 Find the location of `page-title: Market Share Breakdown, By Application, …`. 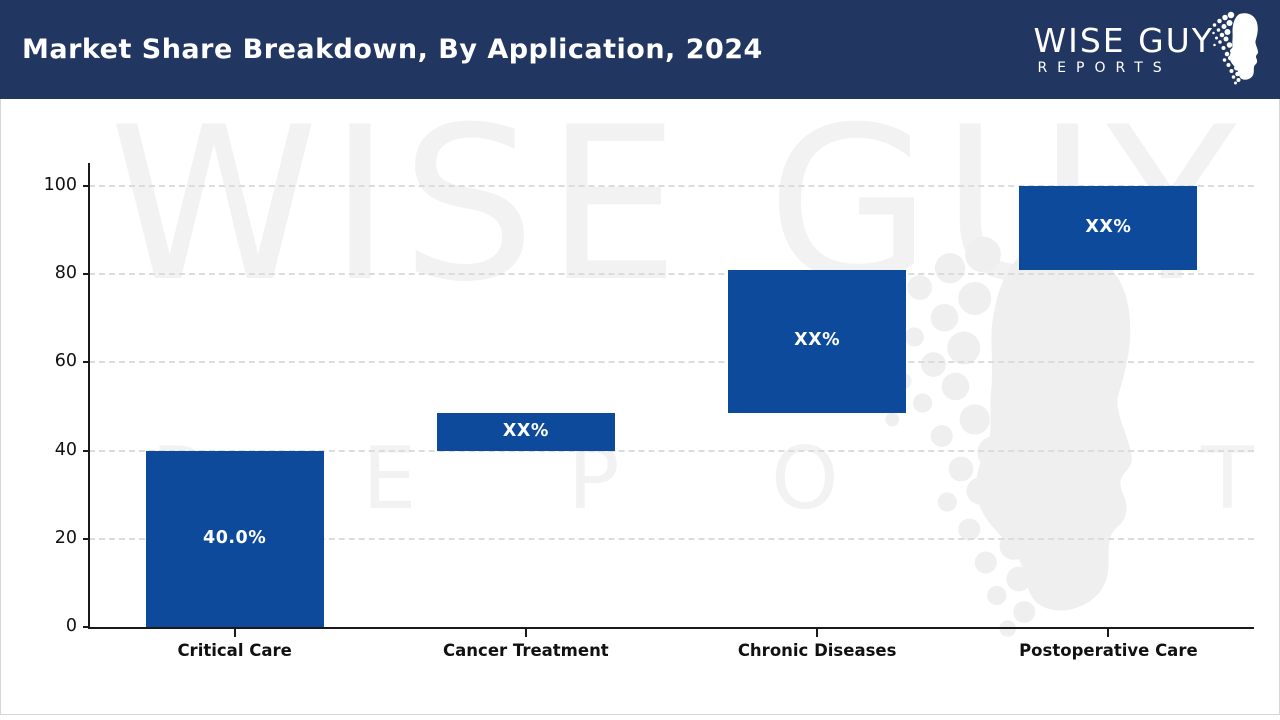

page-title: Market Share Breakdown, By Application, … is located at coordinates (392, 49).